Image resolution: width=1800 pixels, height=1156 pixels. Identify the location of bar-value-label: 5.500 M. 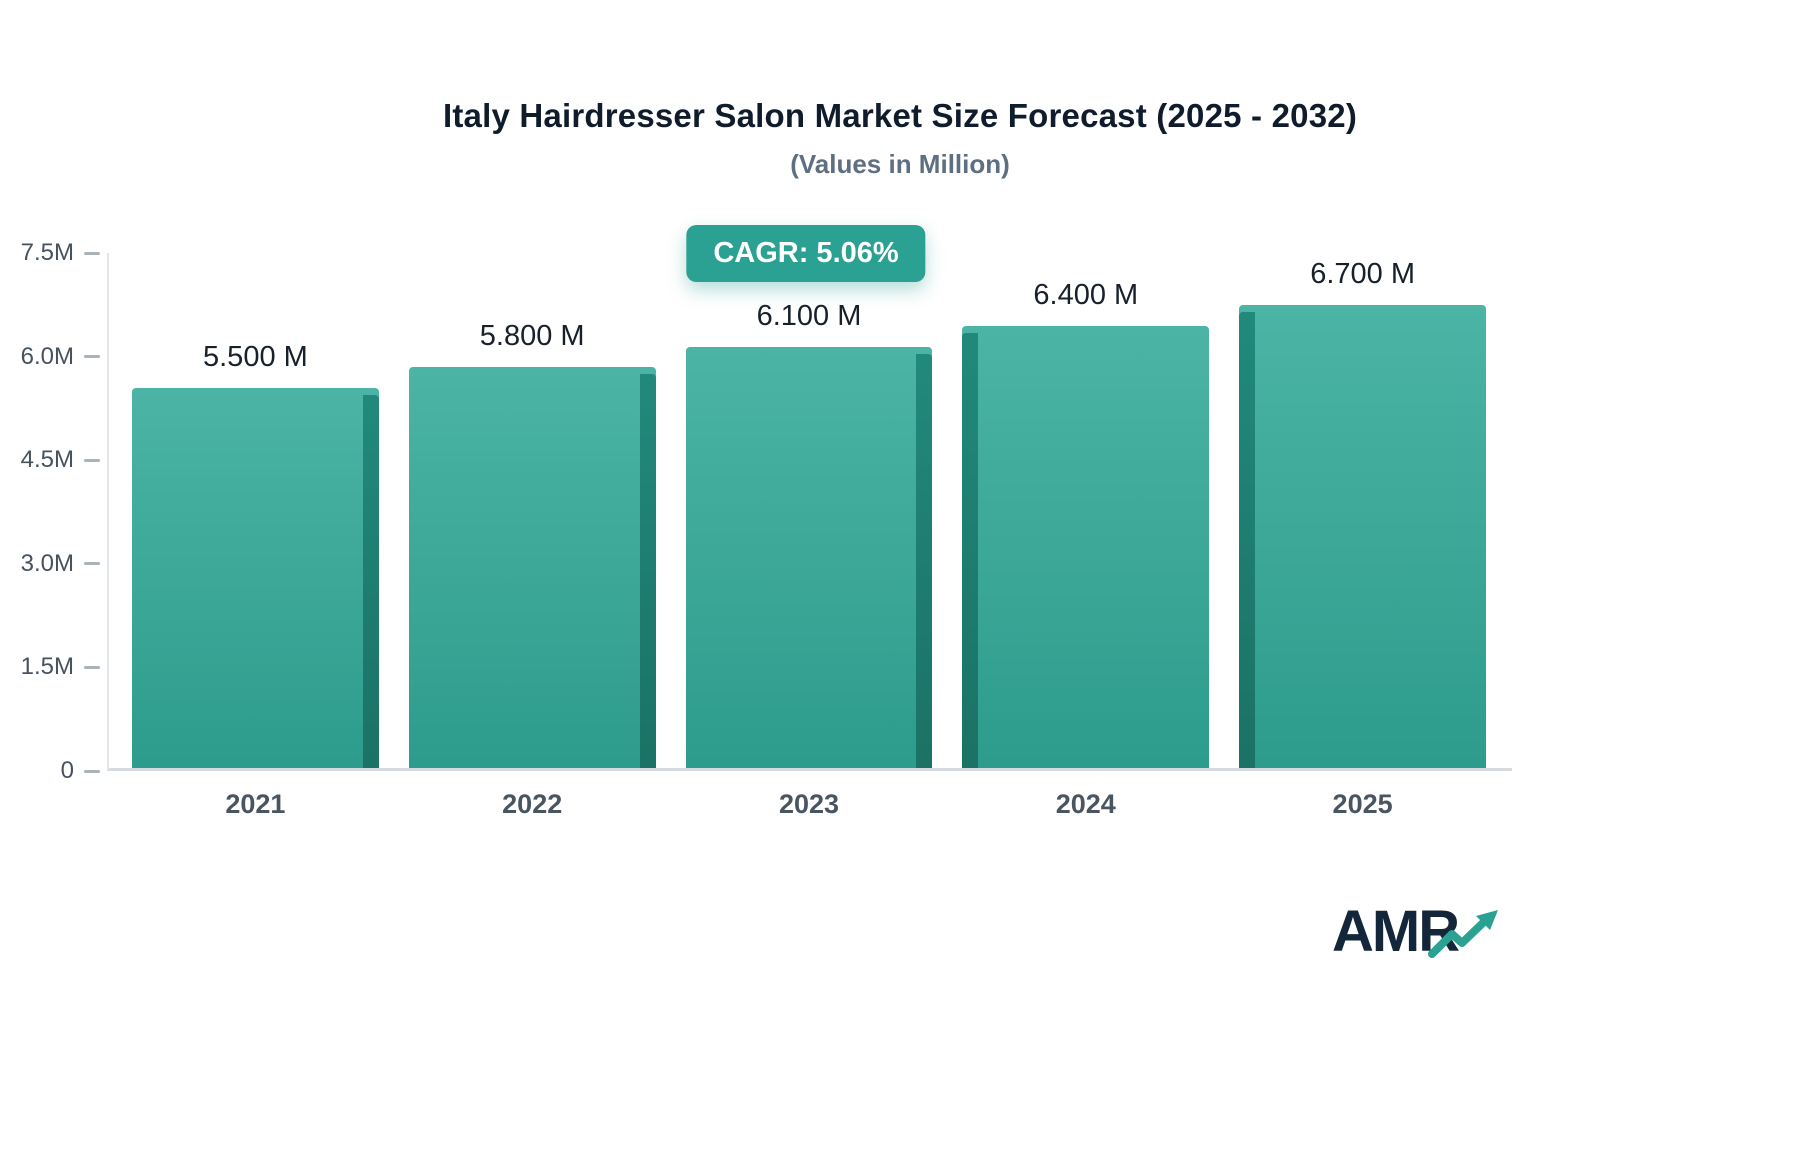
(255, 357).